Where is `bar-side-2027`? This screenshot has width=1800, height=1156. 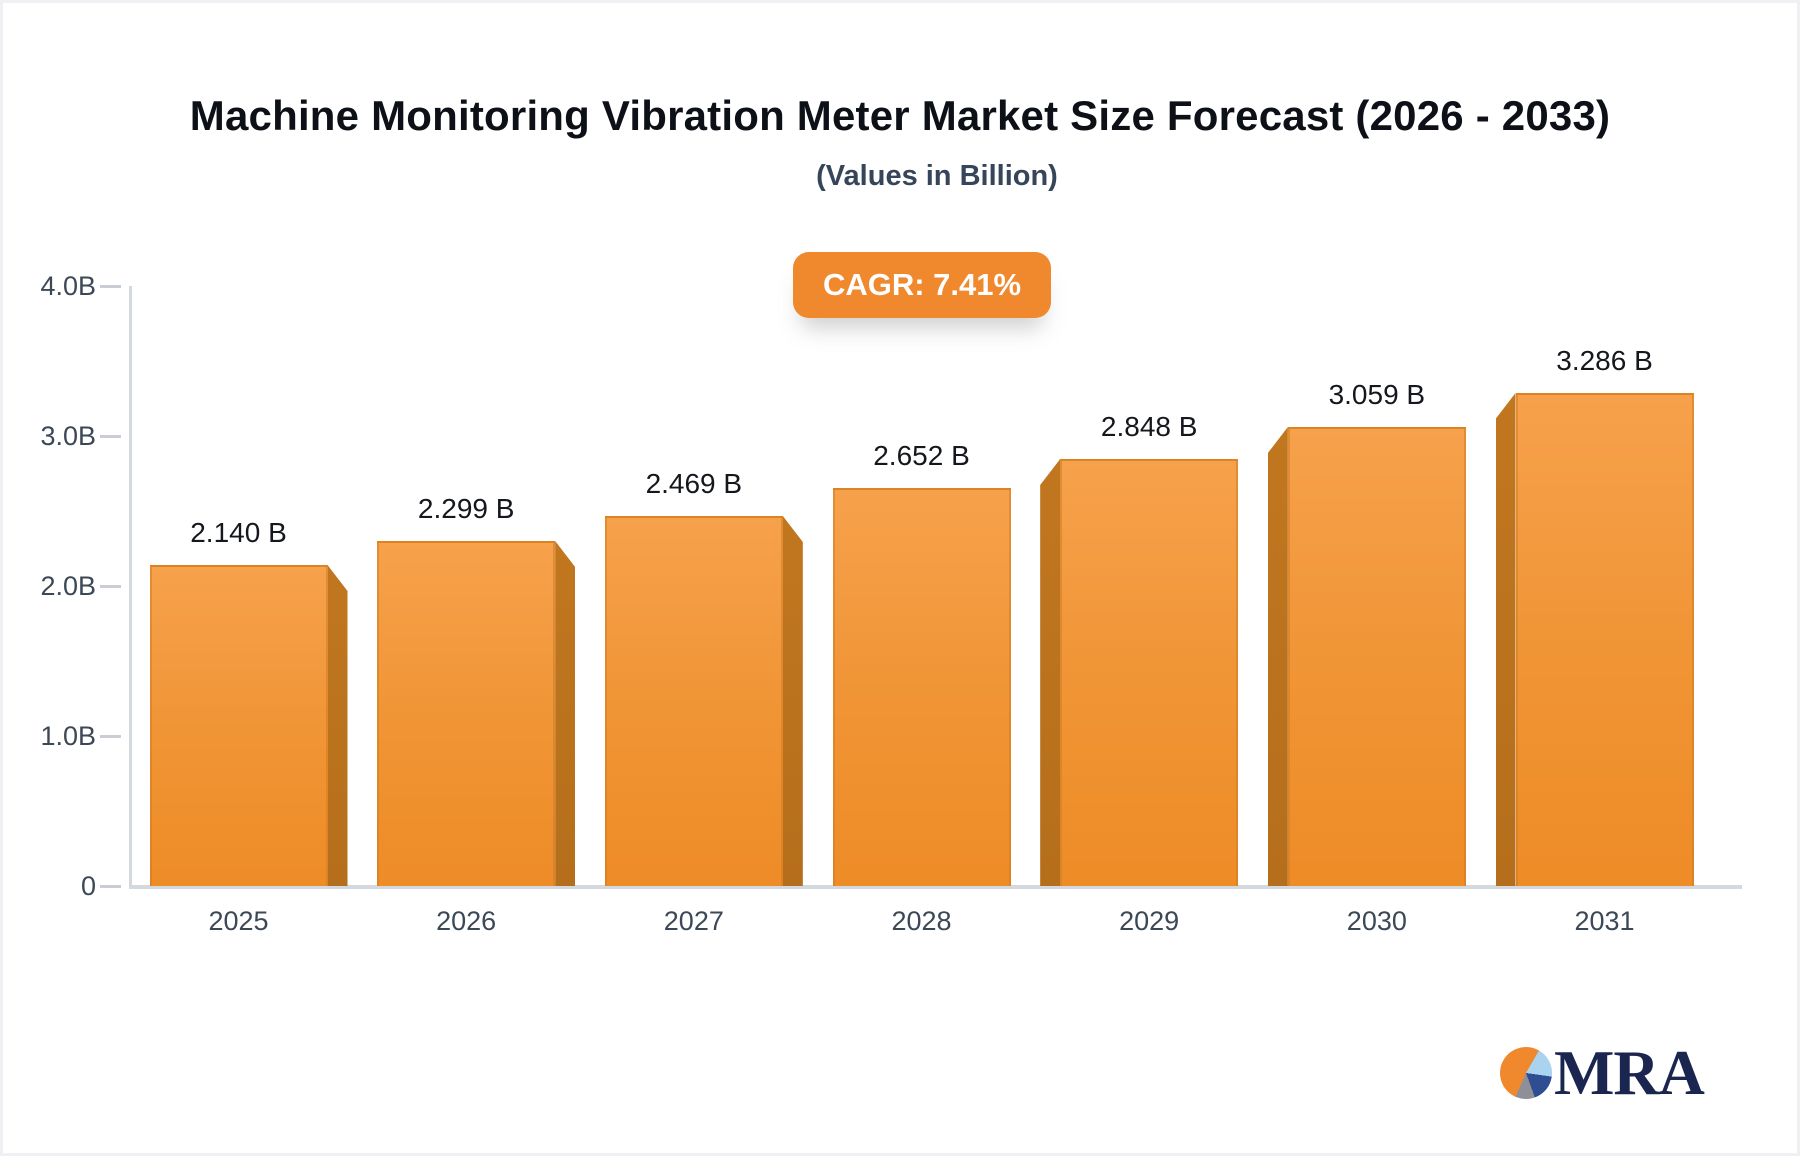 bar-side-2027 is located at coordinates (792, 701).